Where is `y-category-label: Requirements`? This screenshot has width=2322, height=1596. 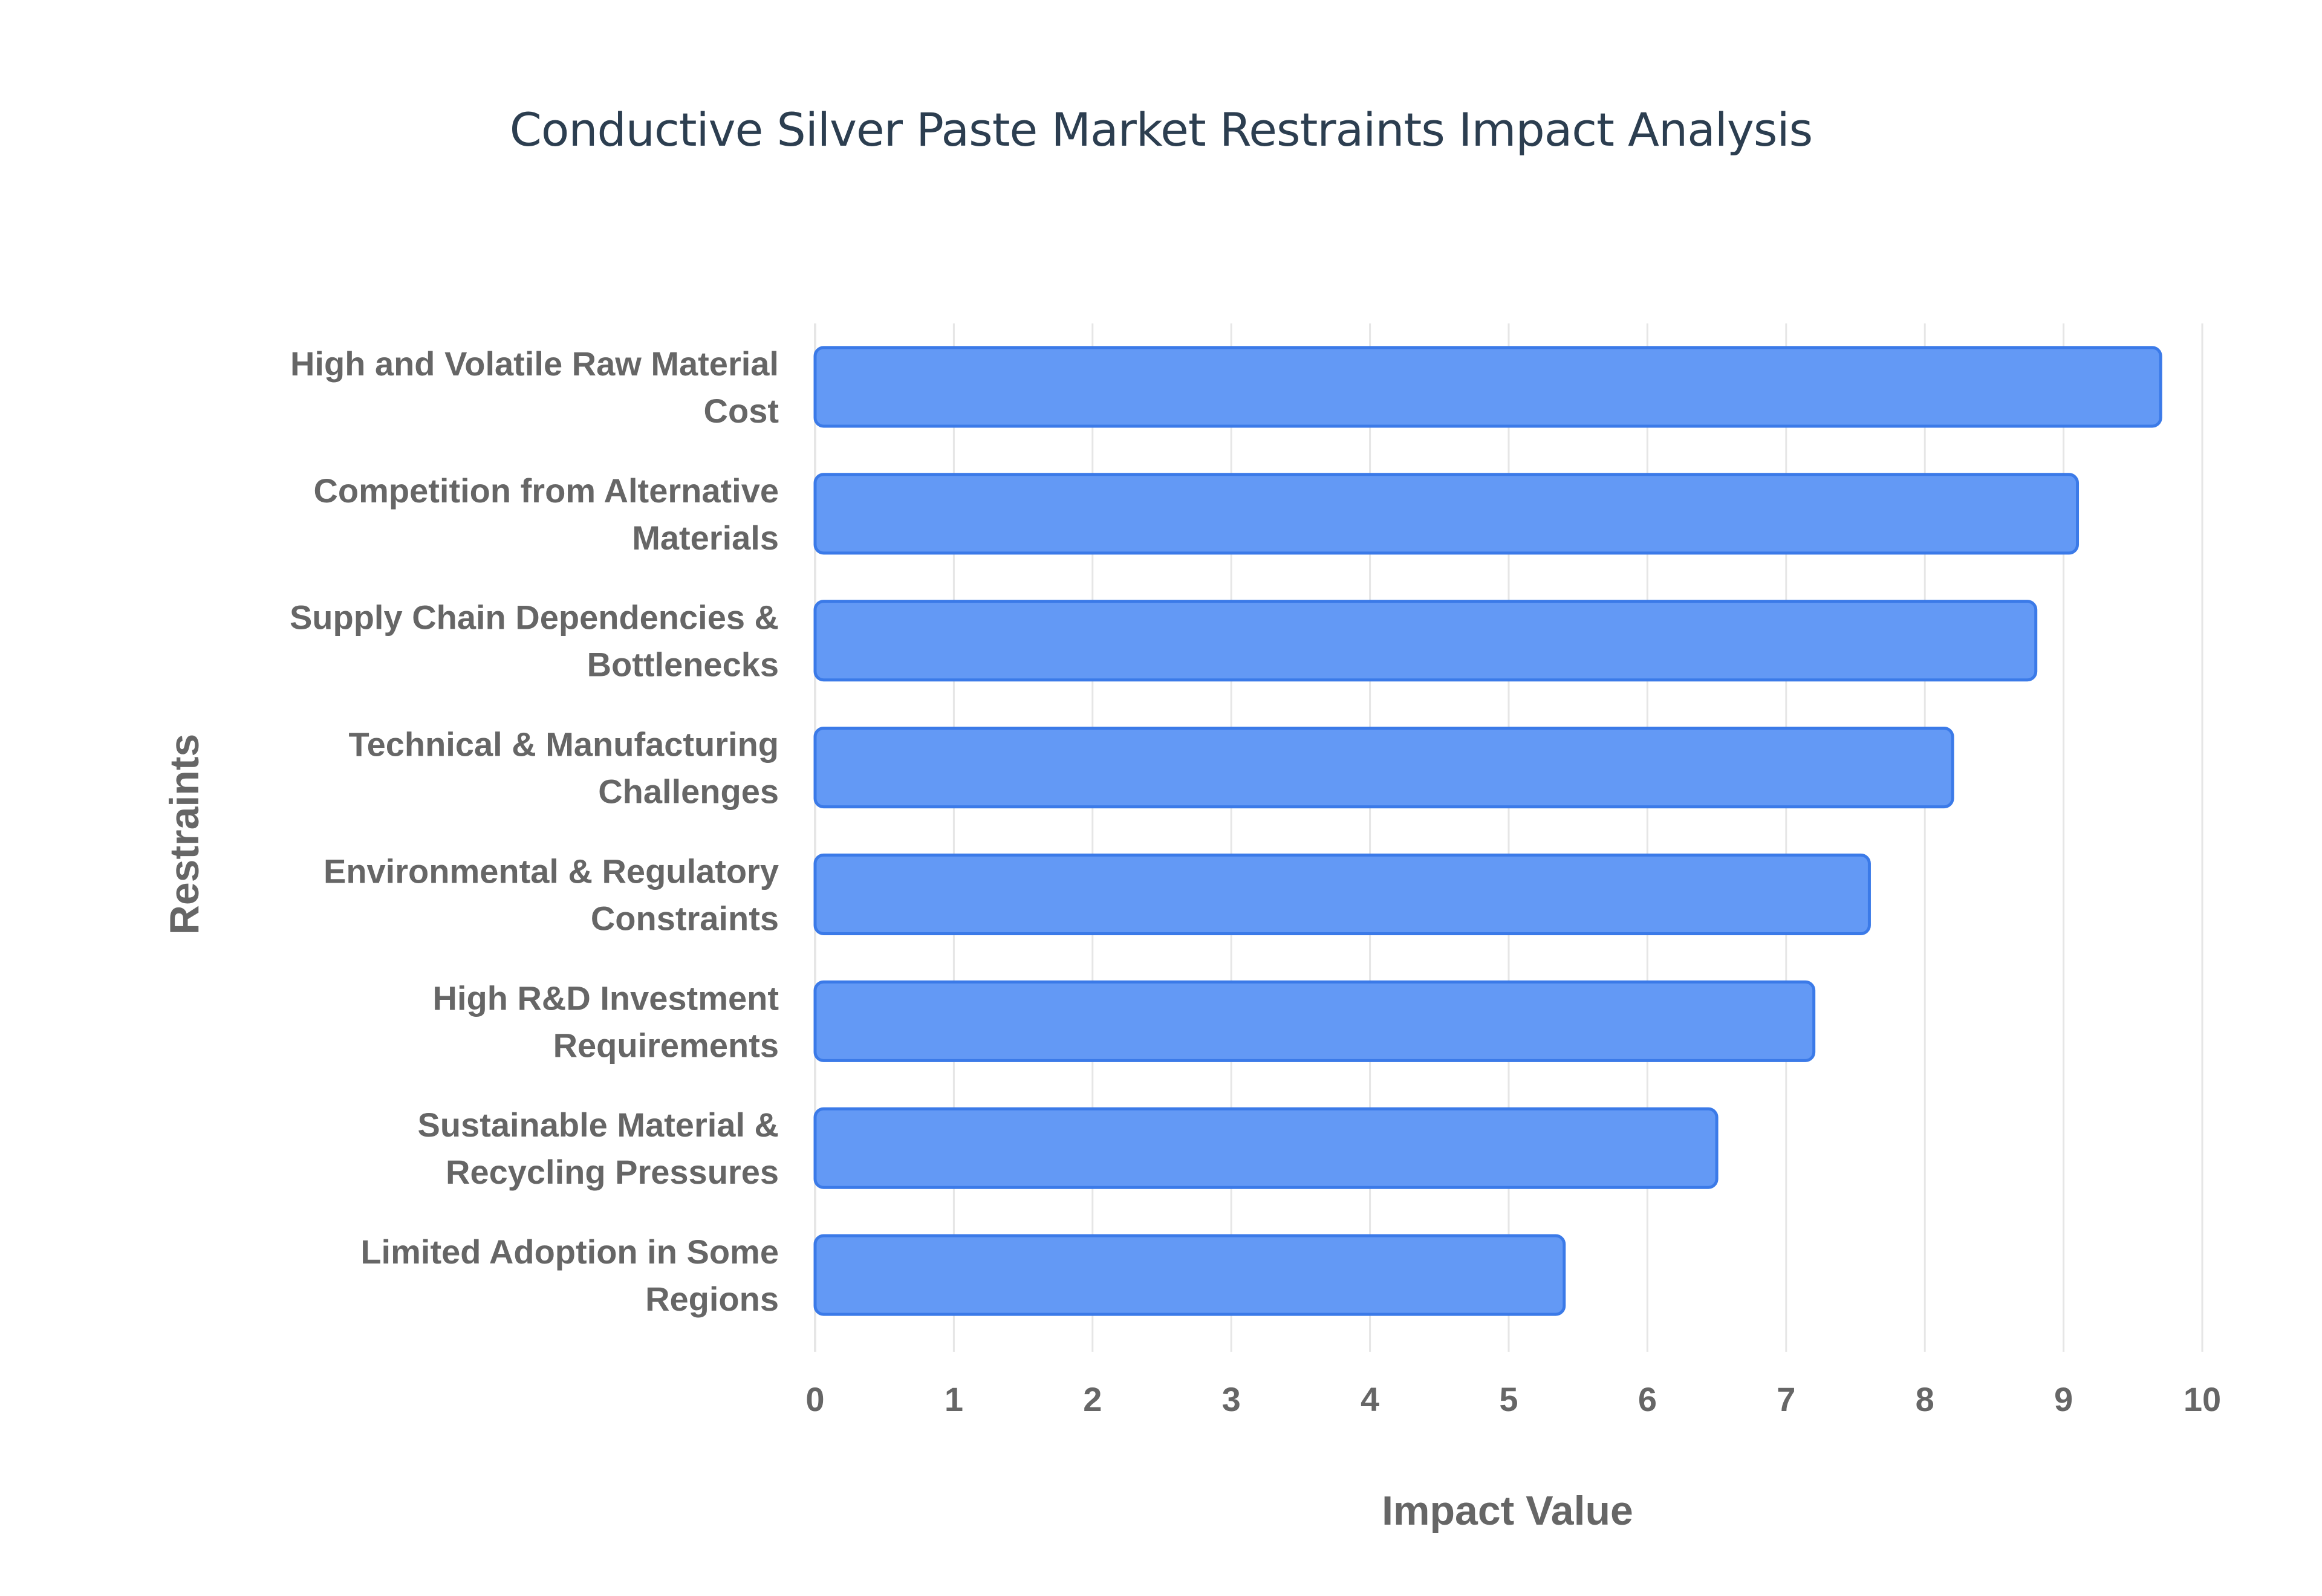 y-category-label: Requirements is located at coordinates (666, 1045).